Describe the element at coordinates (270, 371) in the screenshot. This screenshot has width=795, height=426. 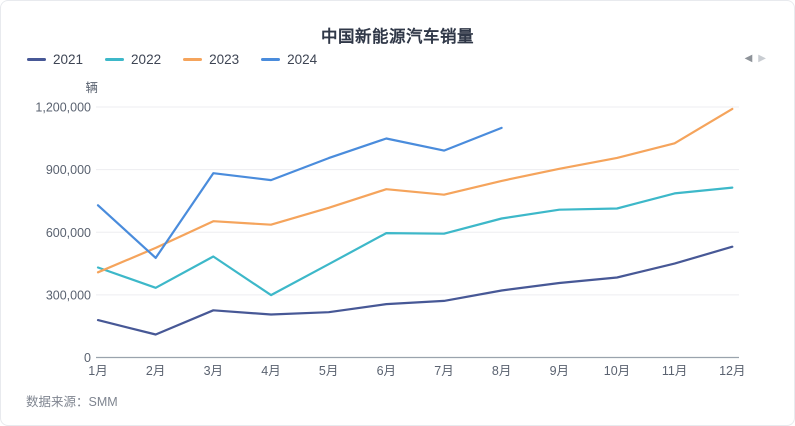
I see `x-tick-label: 4月` at that location.